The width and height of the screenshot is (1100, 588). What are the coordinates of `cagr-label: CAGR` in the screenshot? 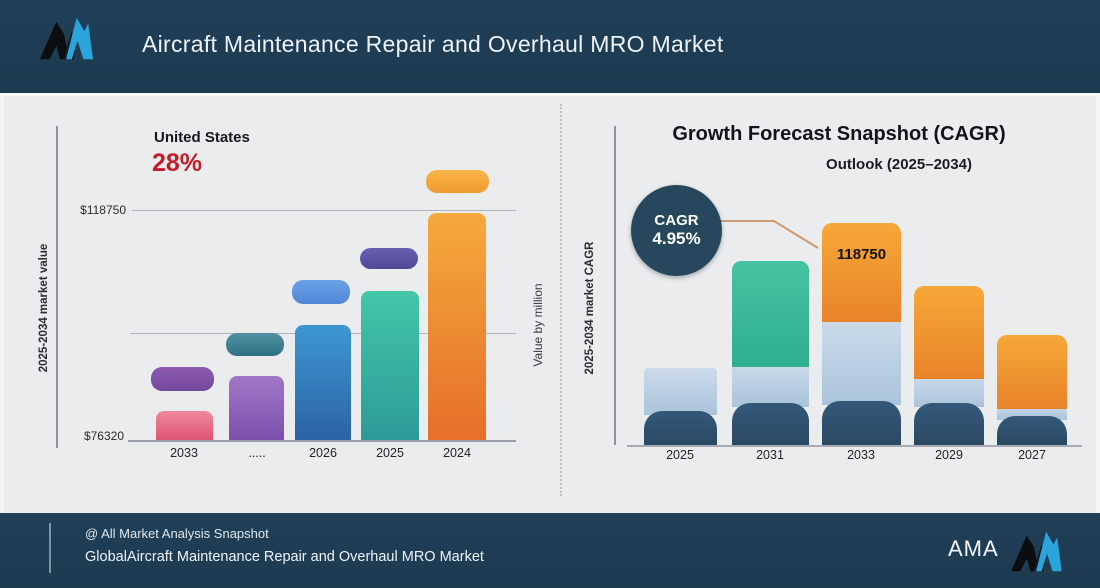 It's located at (676, 220).